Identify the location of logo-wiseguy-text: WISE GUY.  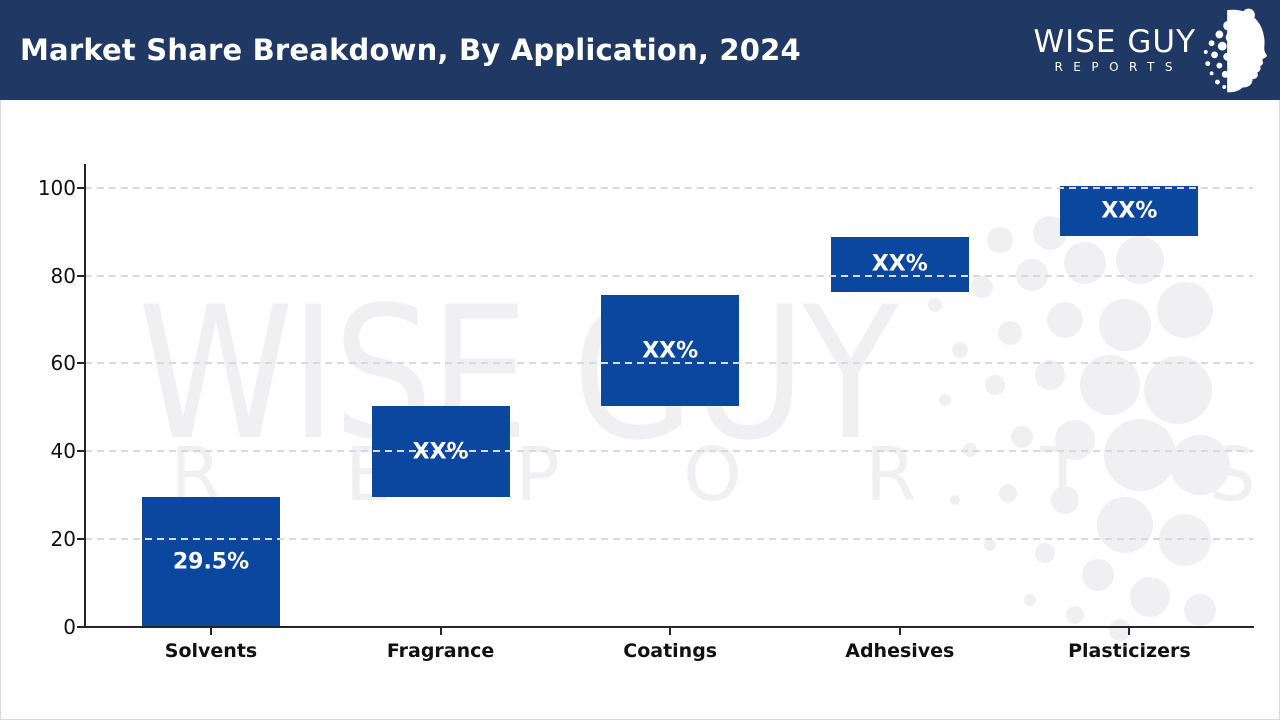
(1114, 42).